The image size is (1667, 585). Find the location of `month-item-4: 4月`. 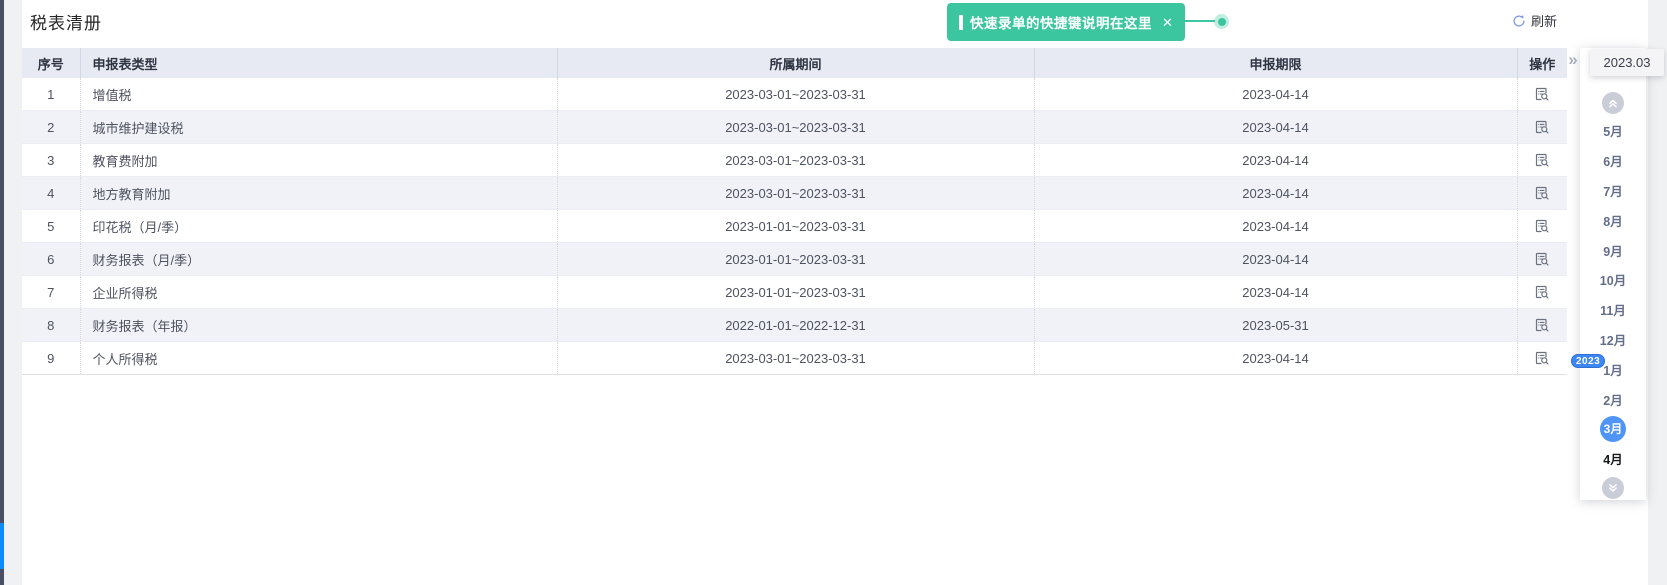

month-item-4: 4月 is located at coordinates (1613, 459).